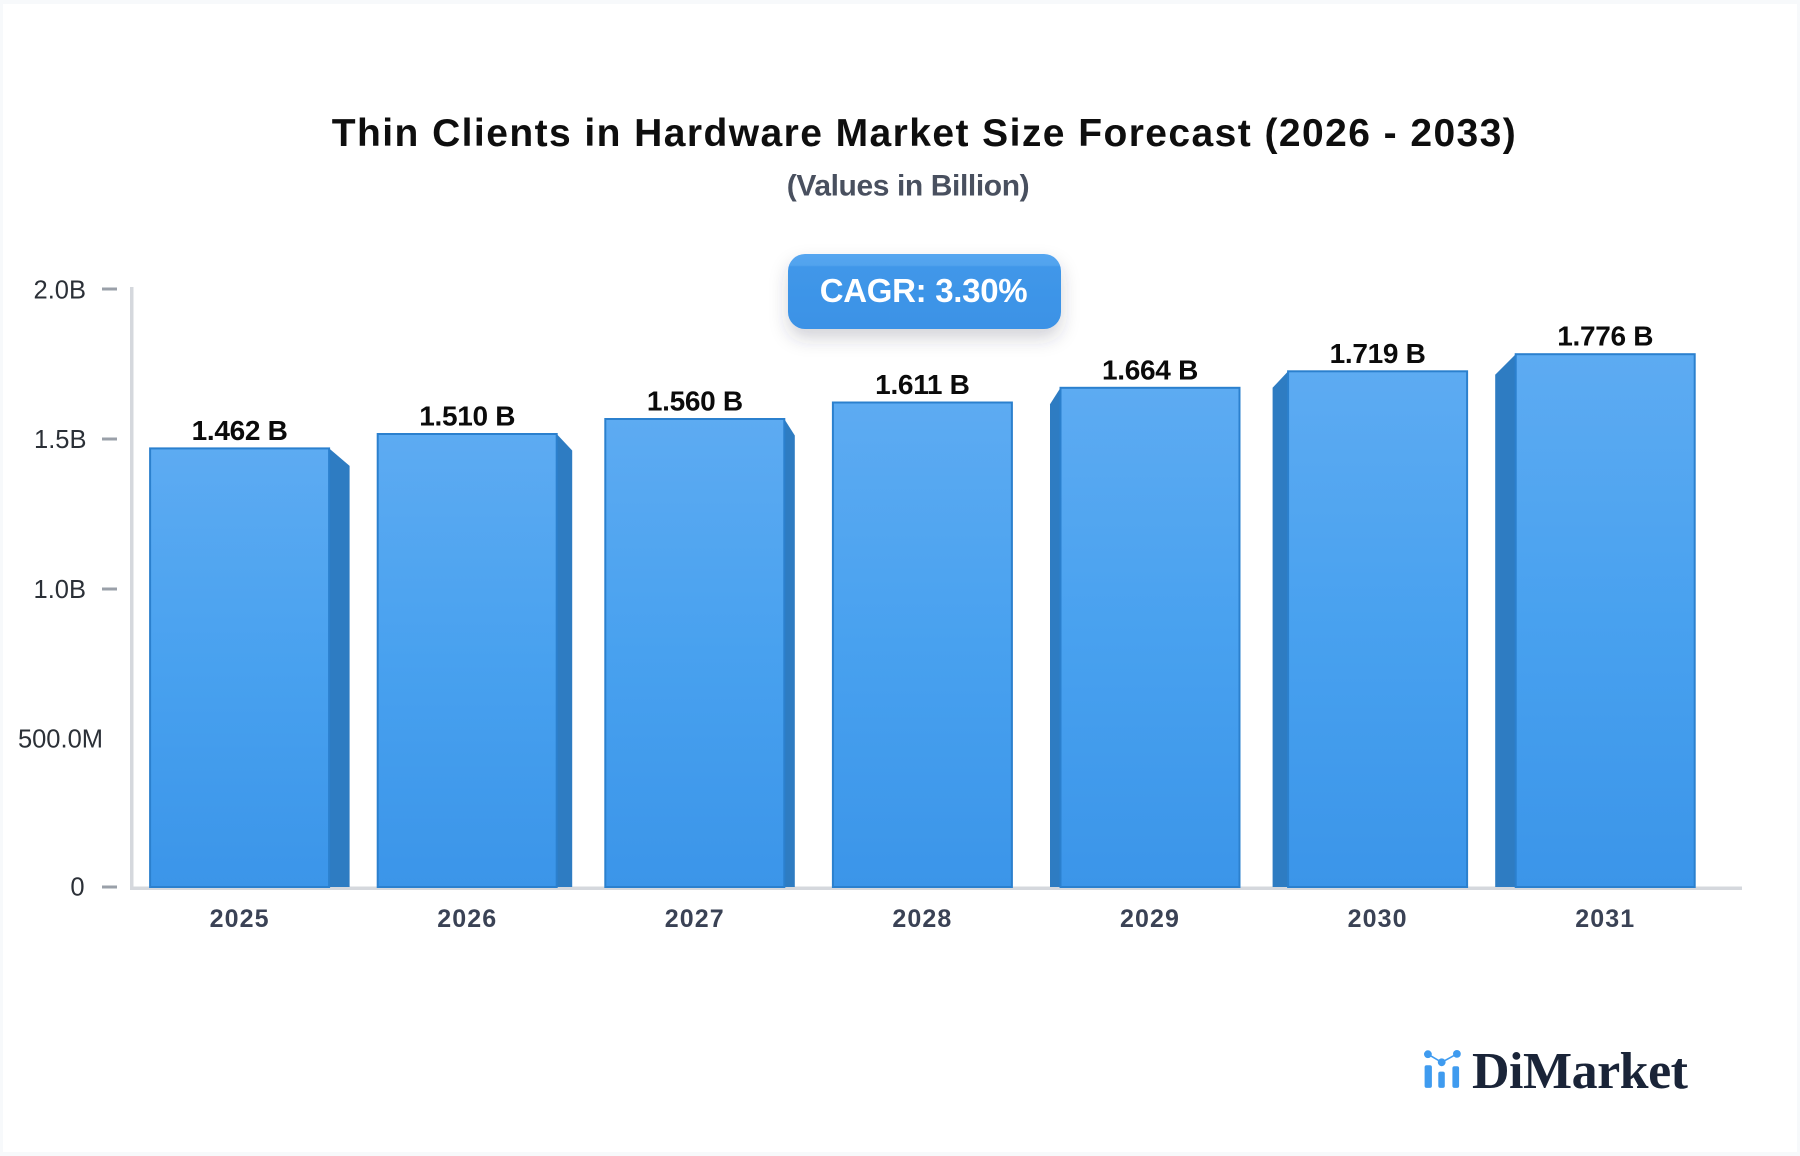  What do you see at coordinates (922, 919) in the screenshot?
I see `svg-text: 2028` at bounding box center [922, 919].